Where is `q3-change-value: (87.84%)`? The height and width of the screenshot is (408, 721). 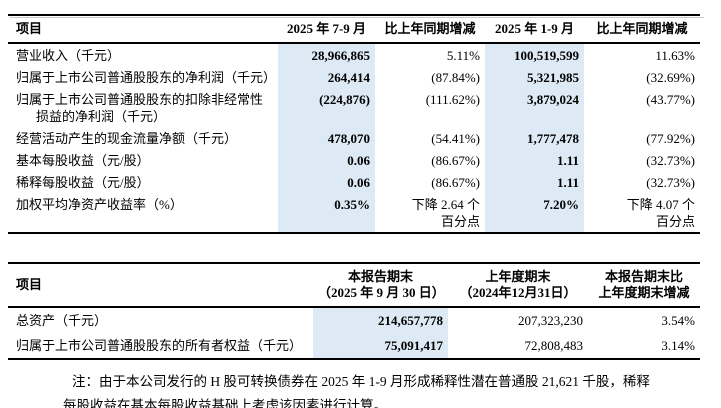 q3-change-value: (87.84%) is located at coordinates (455, 77).